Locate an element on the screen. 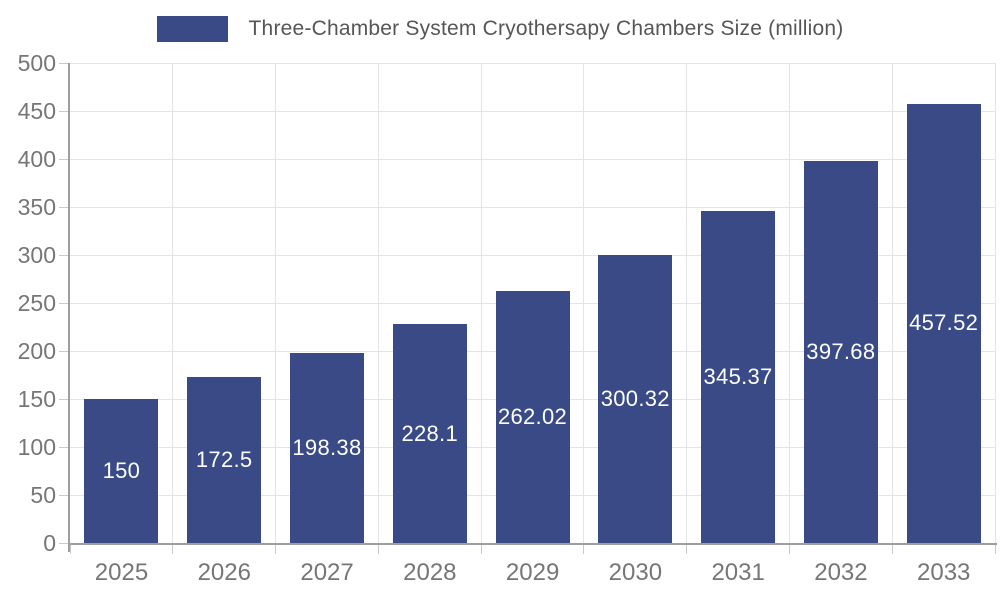  bar-value-label: 228.1 is located at coordinates (429, 433).